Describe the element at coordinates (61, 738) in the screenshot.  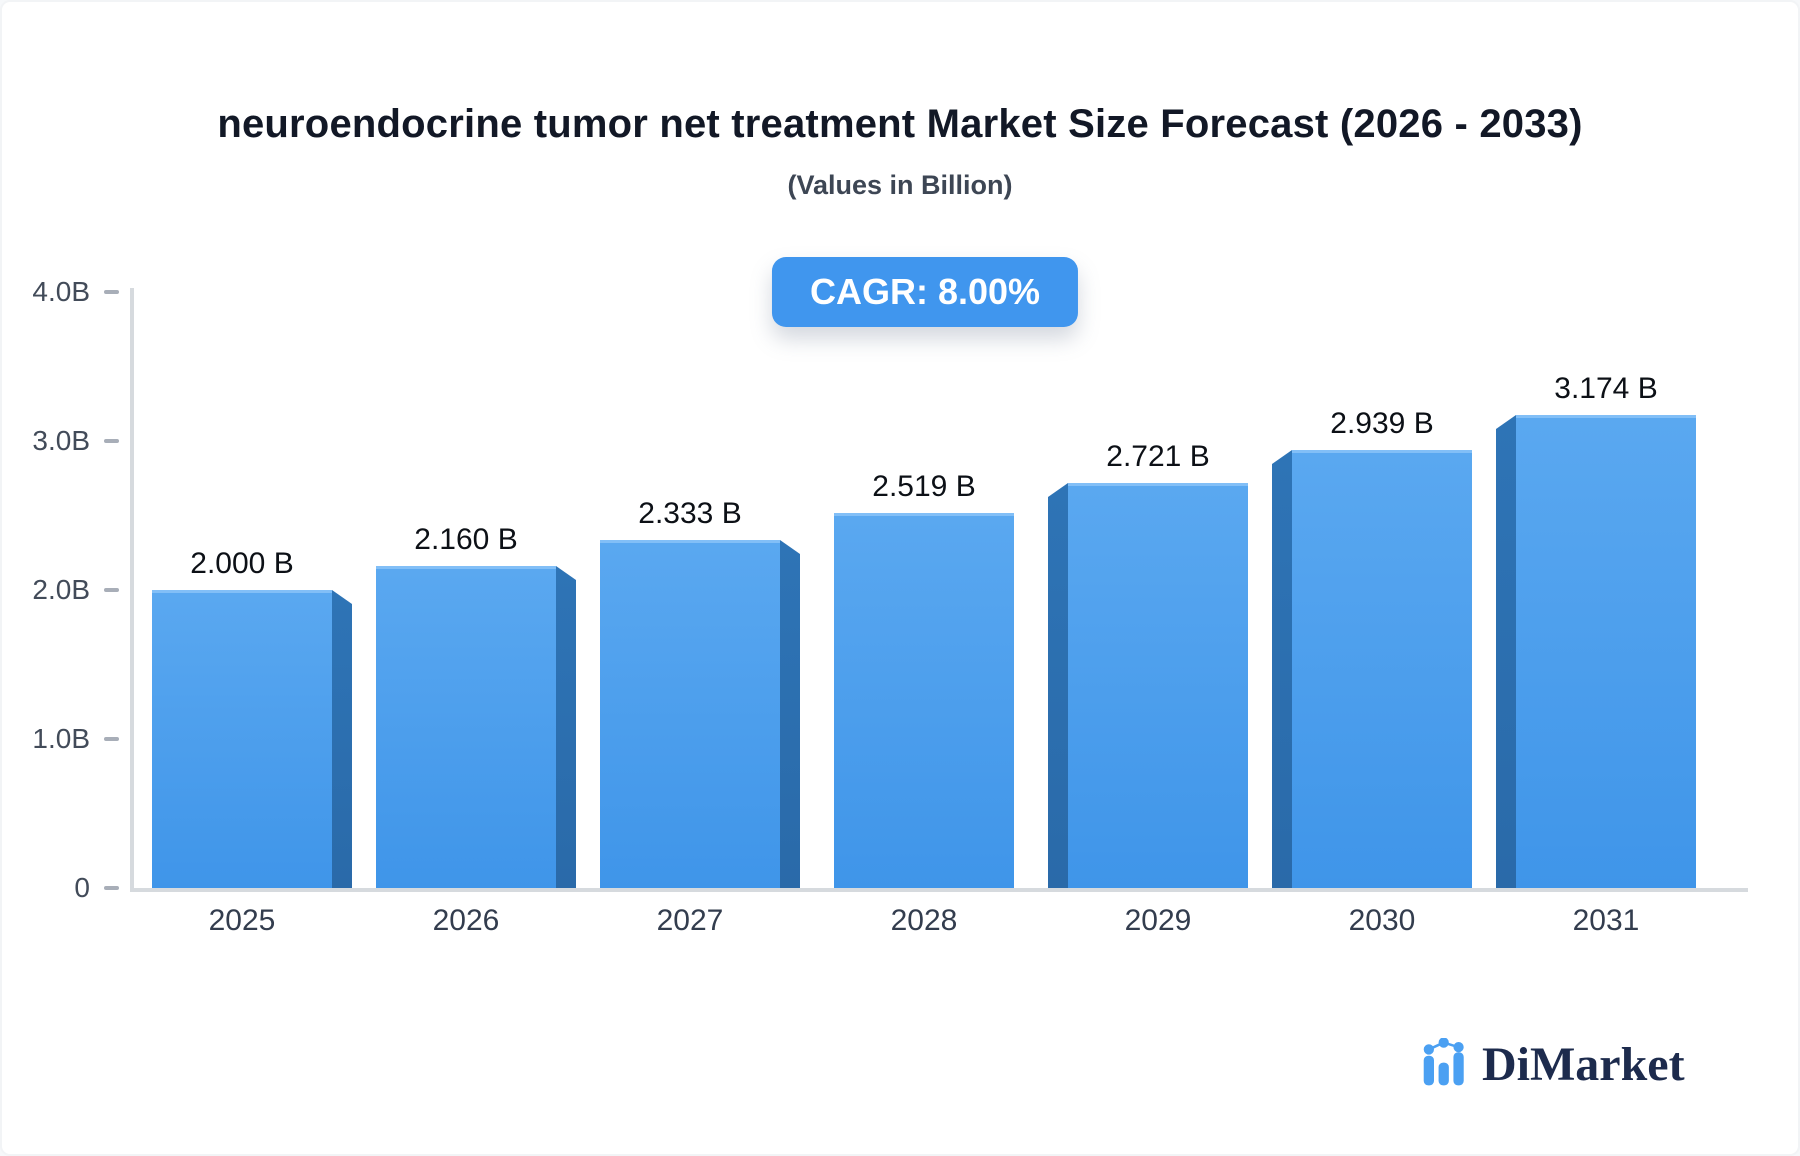
I see `y-axis-label: 1.0B` at that location.